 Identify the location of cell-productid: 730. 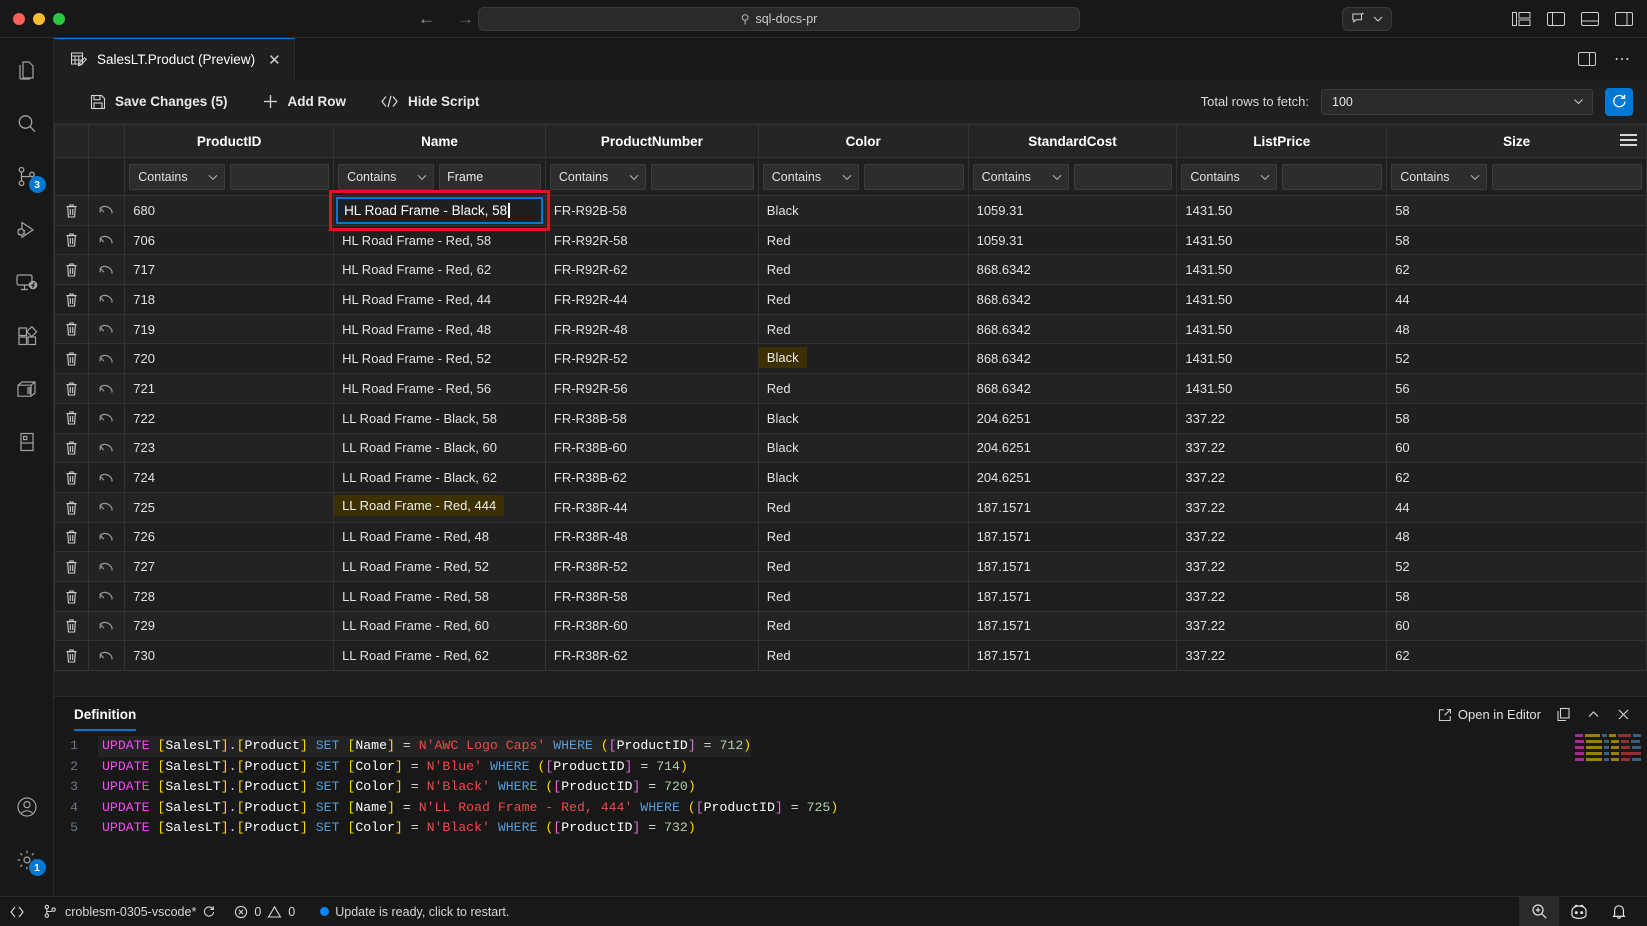
(229, 655).